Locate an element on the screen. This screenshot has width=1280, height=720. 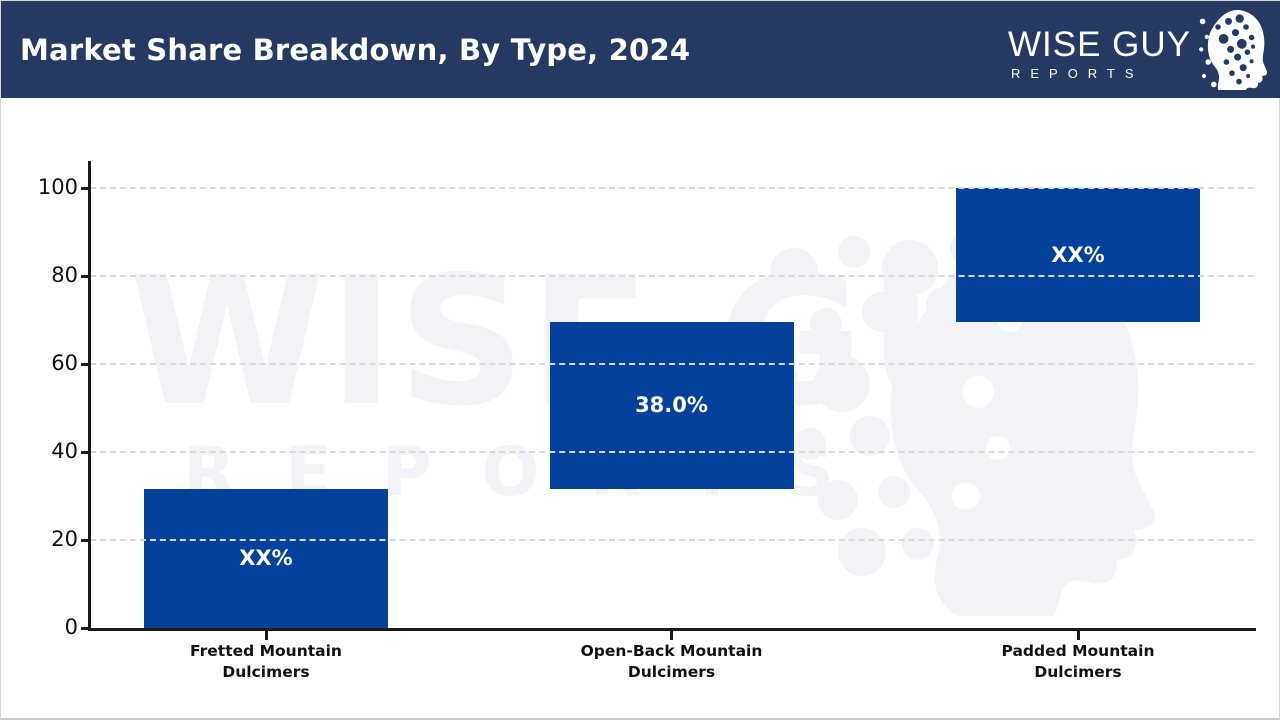
x-tick-label-line: Padded Mountain is located at coordinates (1078, 651).